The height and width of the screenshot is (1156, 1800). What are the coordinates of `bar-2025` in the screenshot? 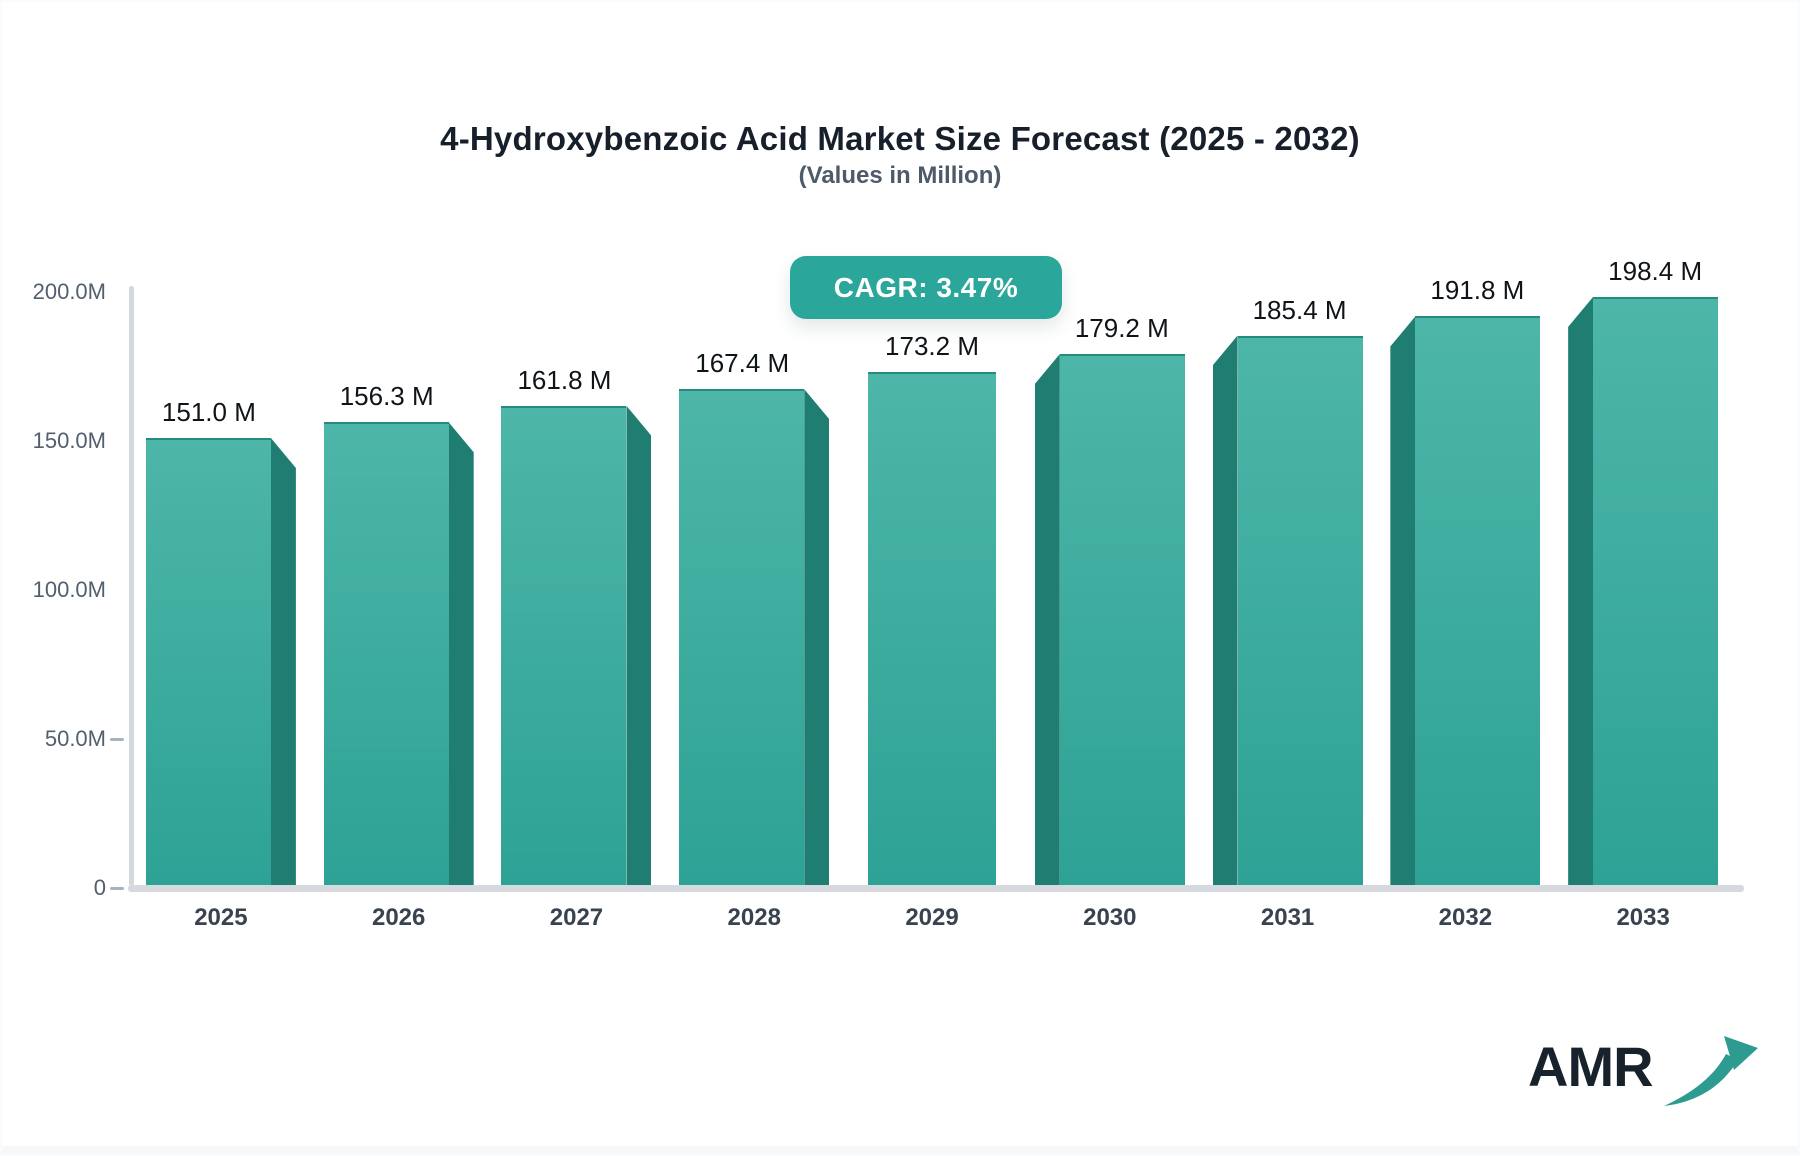 It's located at (220, 663).